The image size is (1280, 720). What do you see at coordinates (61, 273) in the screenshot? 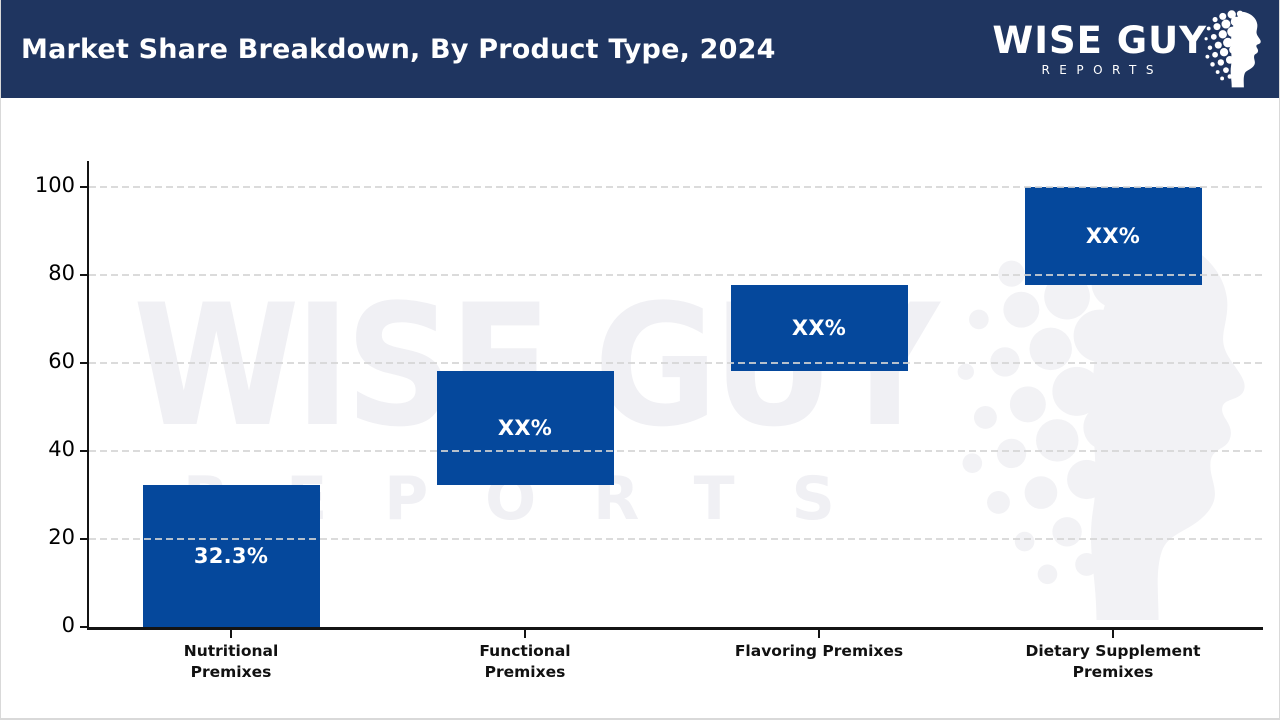
I see `y-tick-label: 80` at bounding box center [61, 273].